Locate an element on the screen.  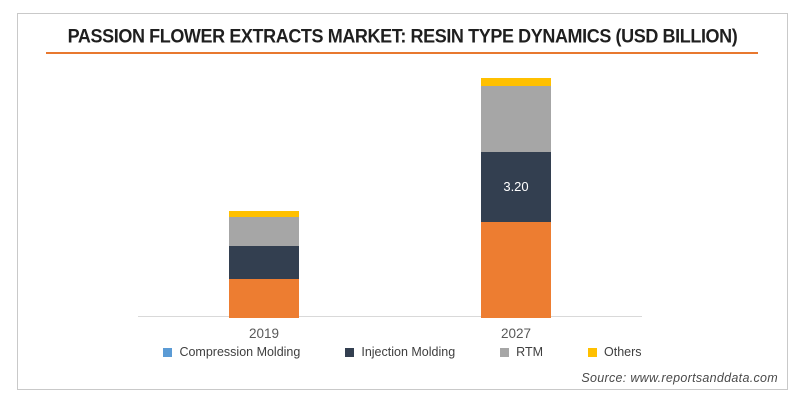
legend-item-injection-molding: Injection Molding is located at coordinates (400, 352).